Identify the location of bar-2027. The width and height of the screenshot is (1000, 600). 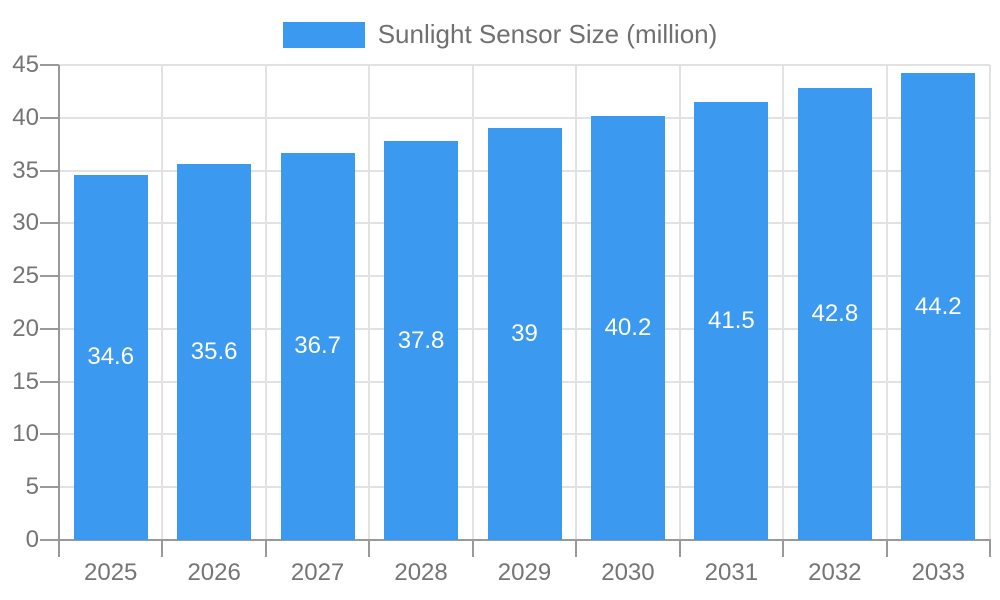
(317, 346).